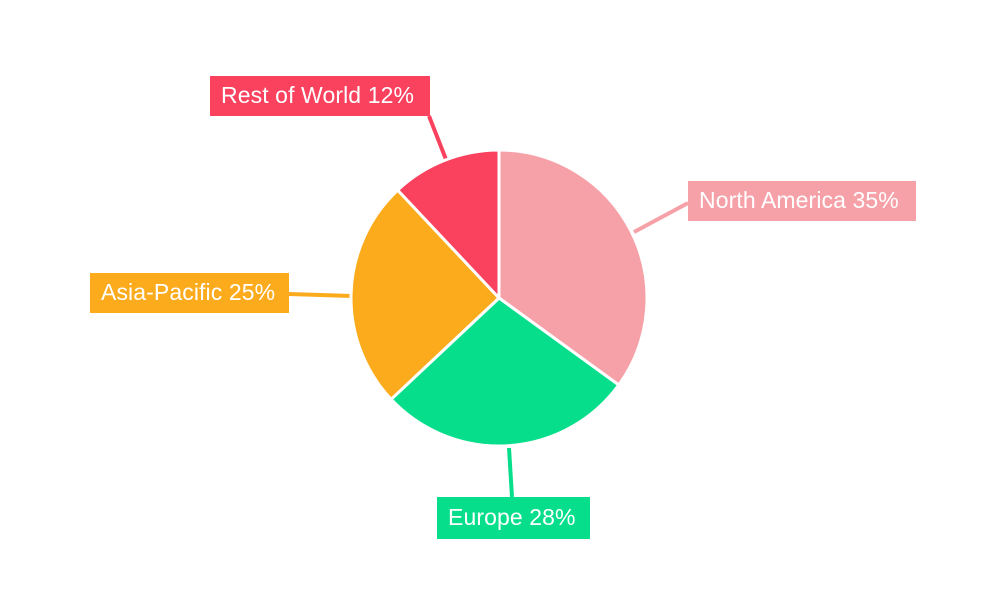 This screenshot has width=1000, height=600. I want to click on slice-label-rest-of-world-text: Rest of World 12%, so click(318, 94).